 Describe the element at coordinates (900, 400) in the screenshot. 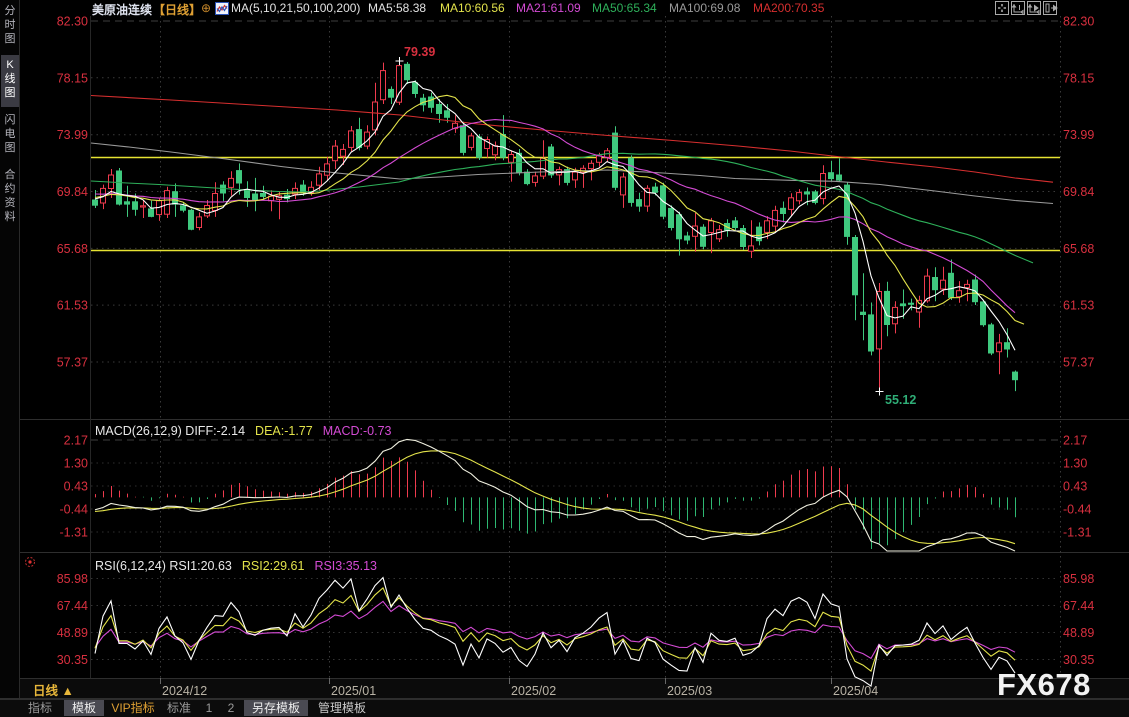

I see `svg-text: 55.12` at that location.